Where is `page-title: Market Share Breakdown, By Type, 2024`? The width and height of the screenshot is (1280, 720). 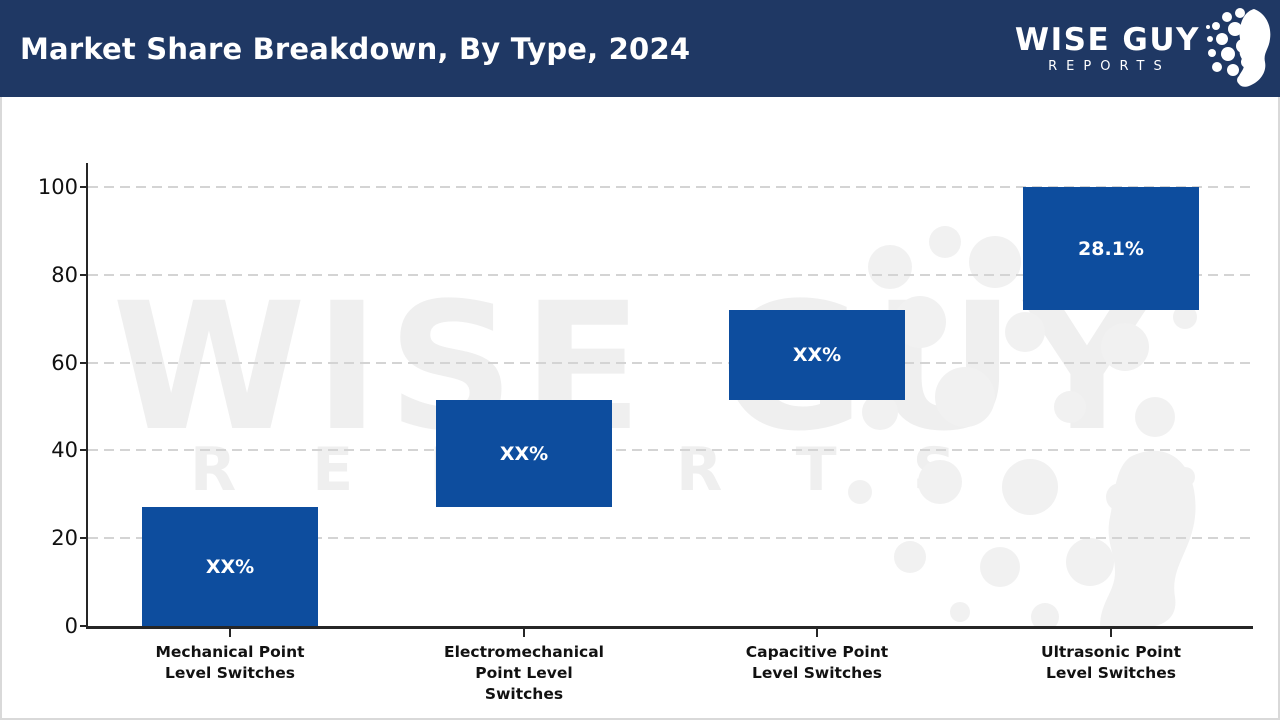 page-title: Market Share Breakdown, By Type, 2024 is located at coordinates (355, 48).